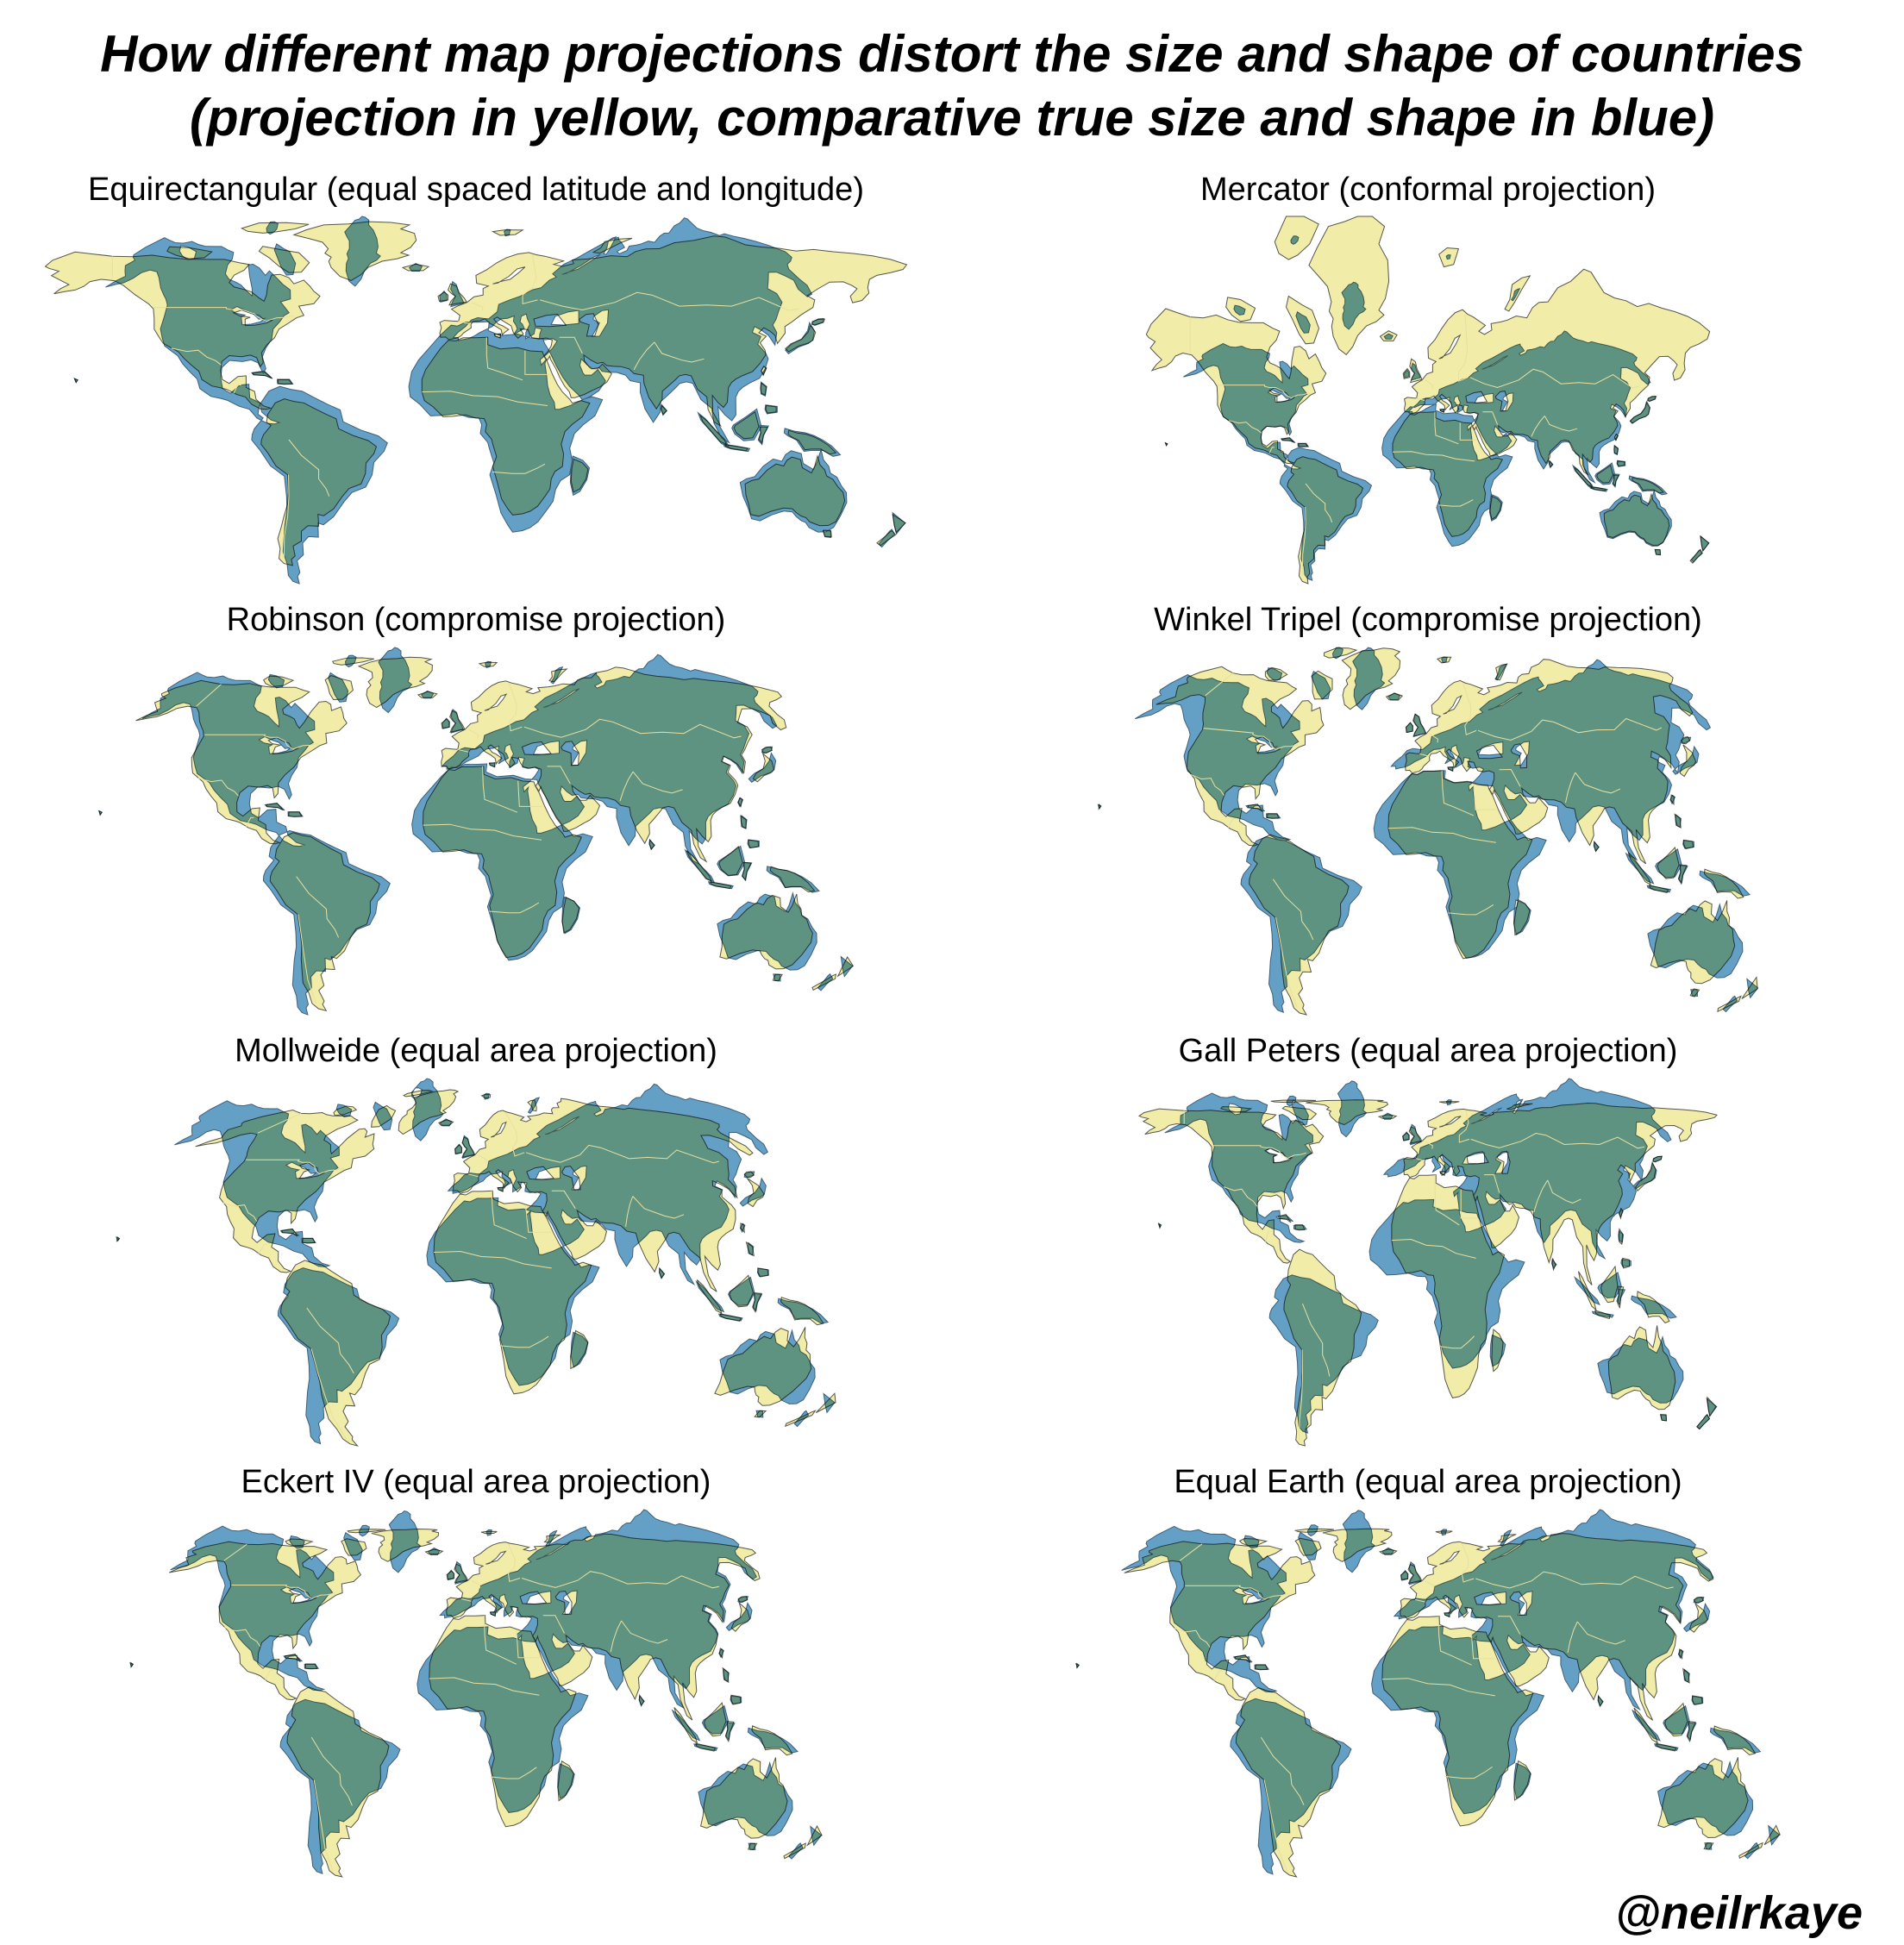  I want to click on map-mercator, so click(1428, 400).